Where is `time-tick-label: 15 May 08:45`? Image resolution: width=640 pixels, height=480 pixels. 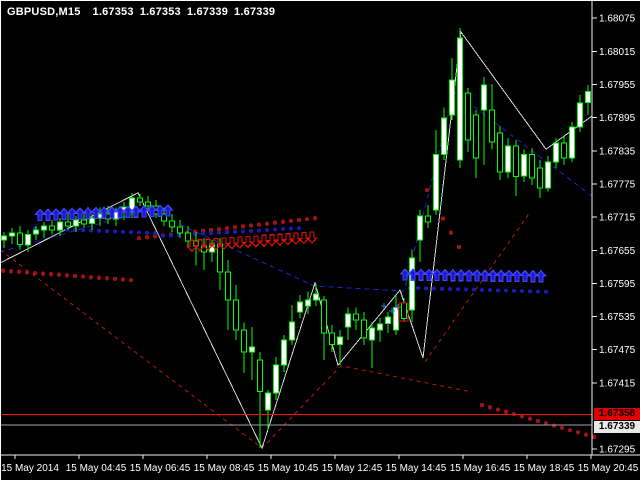
time-tick-label: 15 May 08:45 is located at coordinates (224, 468).